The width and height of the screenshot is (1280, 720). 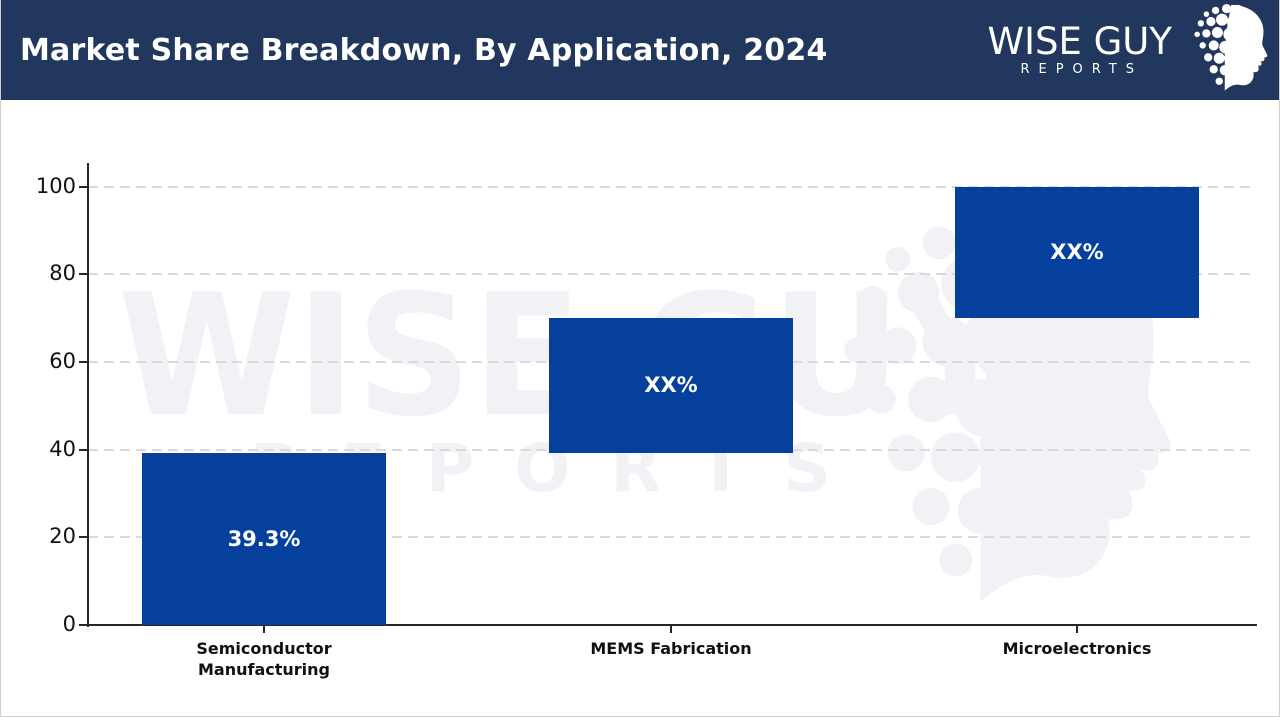 What do you see at coordinates (55, 185) in the screenshot?
I see `y-tick-label-100: 100` at bounding box center [55, 185].